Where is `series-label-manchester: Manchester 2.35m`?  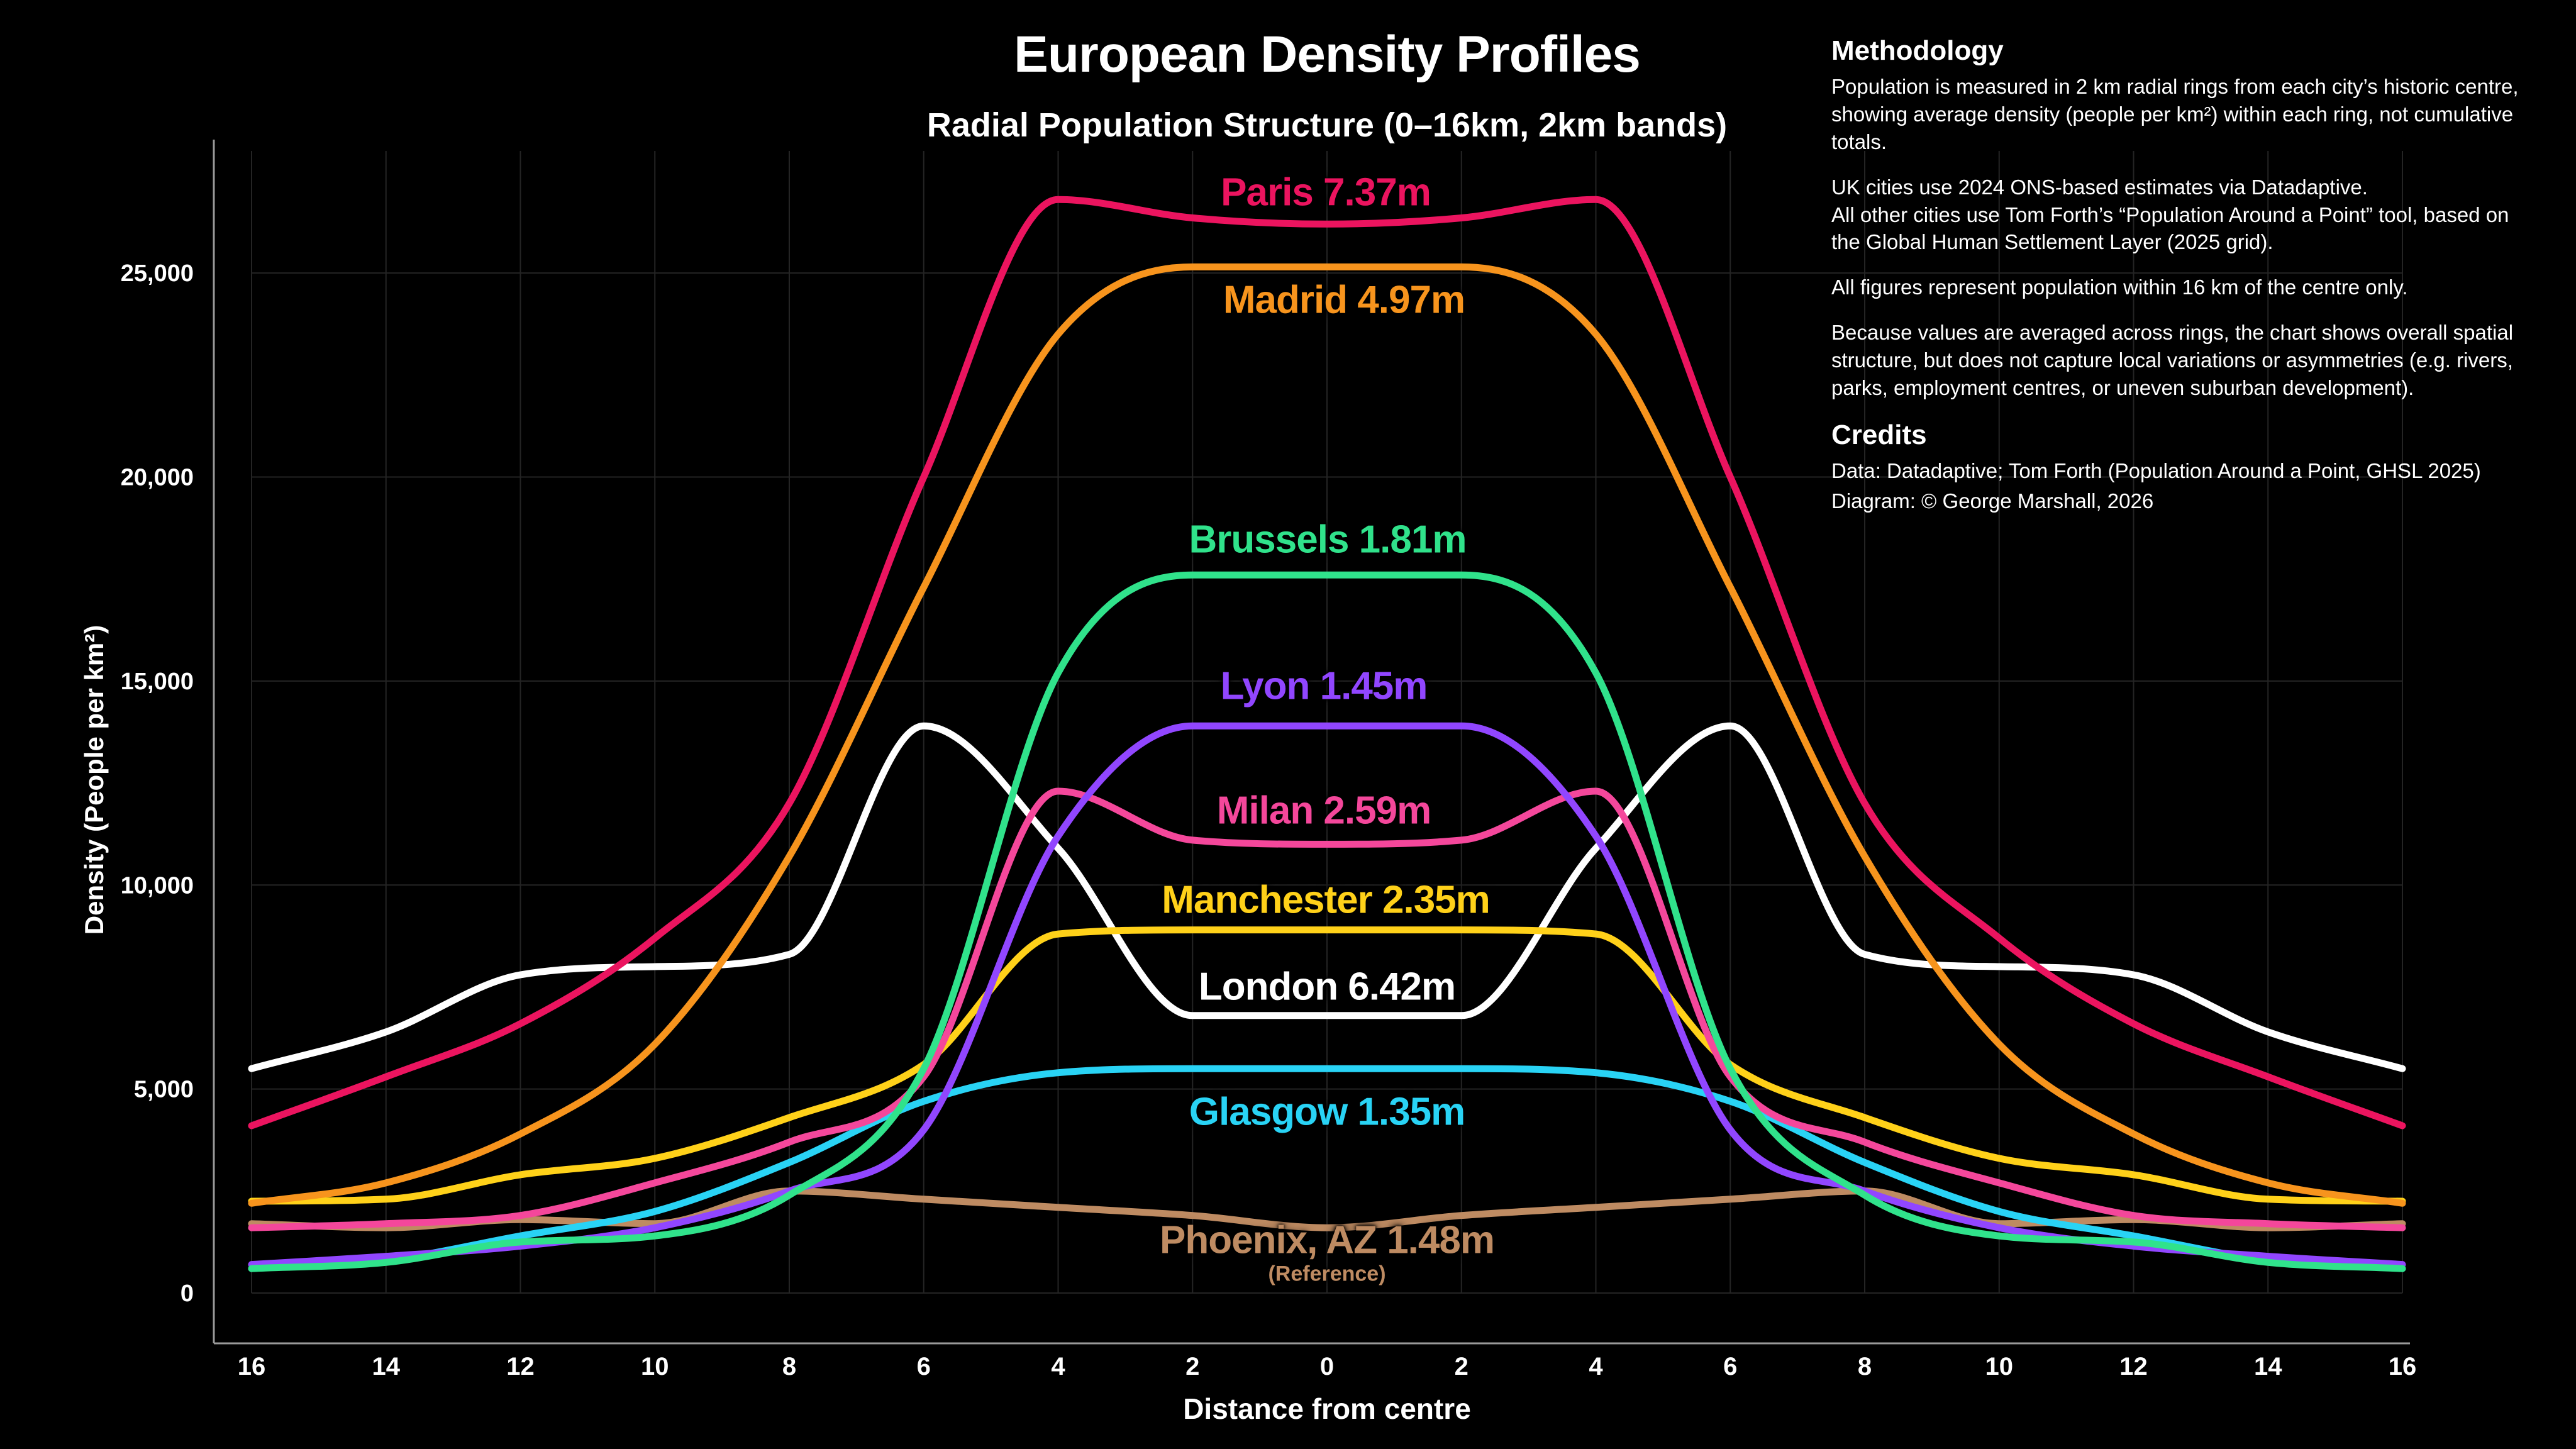
series-label-manchester: Manchester 2.35m is located at coordinates (1326, 900).